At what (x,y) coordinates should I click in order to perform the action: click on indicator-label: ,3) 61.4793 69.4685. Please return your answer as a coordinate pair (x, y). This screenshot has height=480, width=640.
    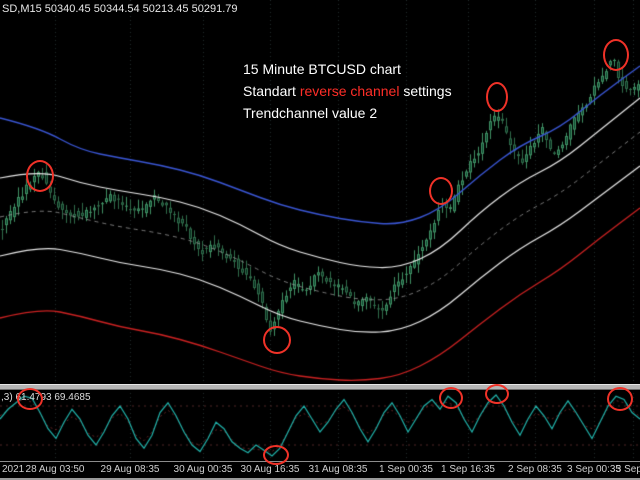
    Looking at the image, I should click on (46, 397).